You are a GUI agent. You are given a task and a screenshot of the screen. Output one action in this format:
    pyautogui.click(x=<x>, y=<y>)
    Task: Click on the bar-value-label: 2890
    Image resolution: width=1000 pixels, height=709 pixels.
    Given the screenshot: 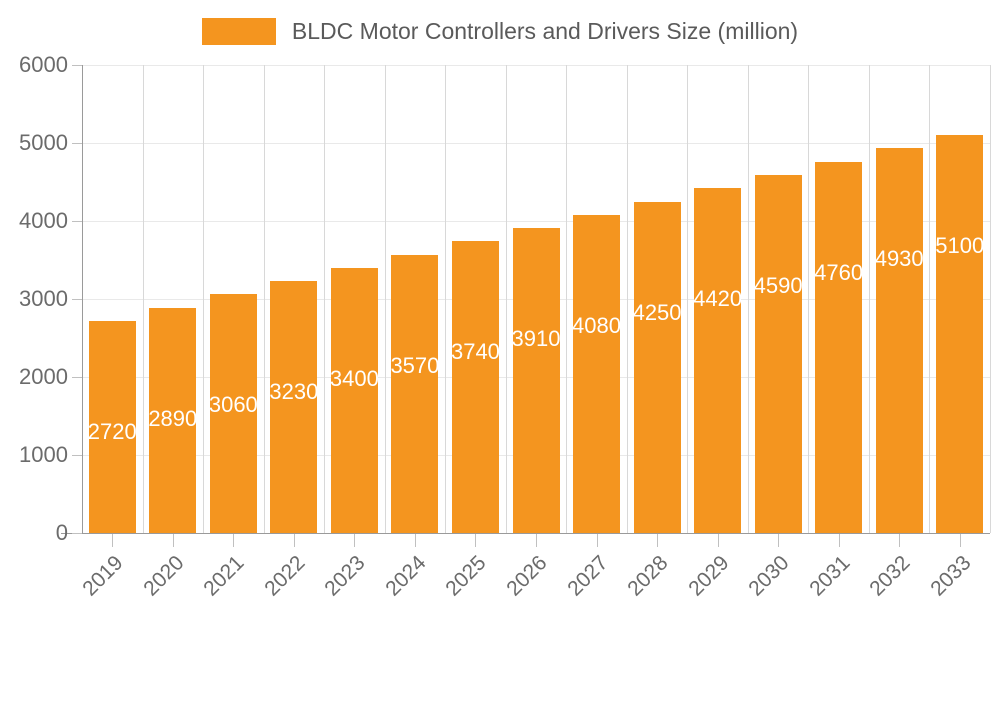 What is the action you would take?
    pyautogui.click(x=173, y=418)
    